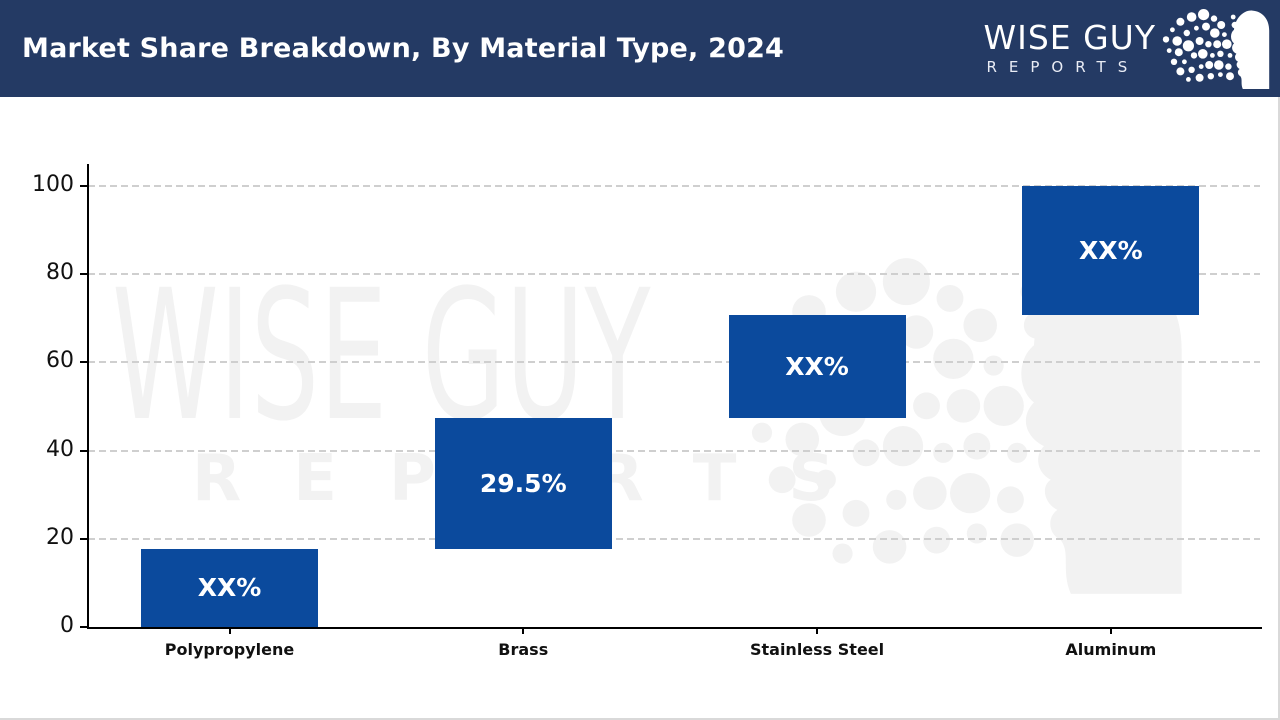  Describe the element at coordinates (523, 649) in the screenshot. I see `x-category-label: Brass` at that location.